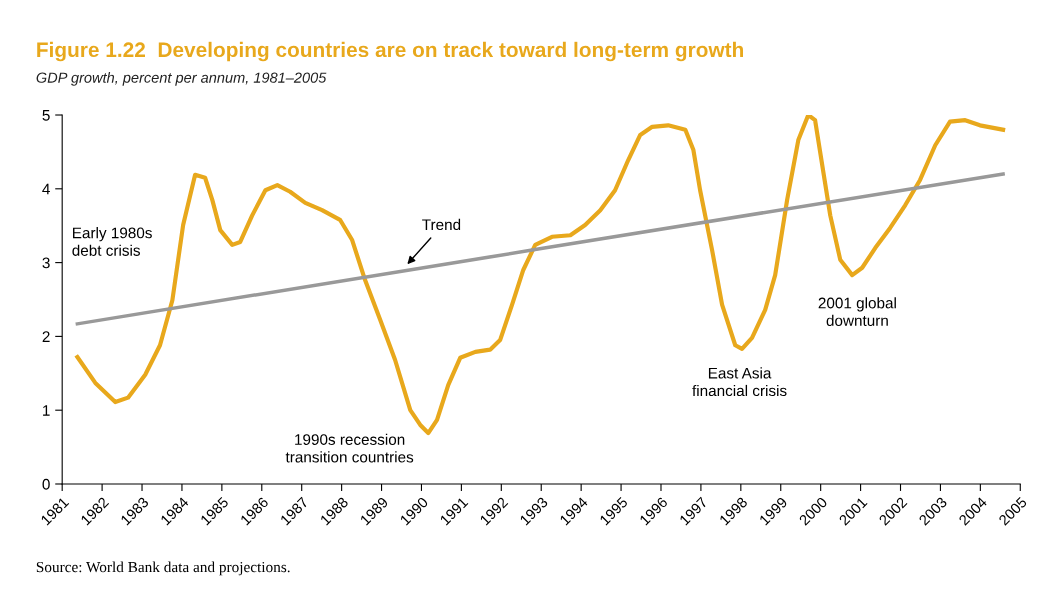 The width and height of the screenshot is (1054, 599). I want to click on annotation: 1990s recession transition countries, so click(349, 448).